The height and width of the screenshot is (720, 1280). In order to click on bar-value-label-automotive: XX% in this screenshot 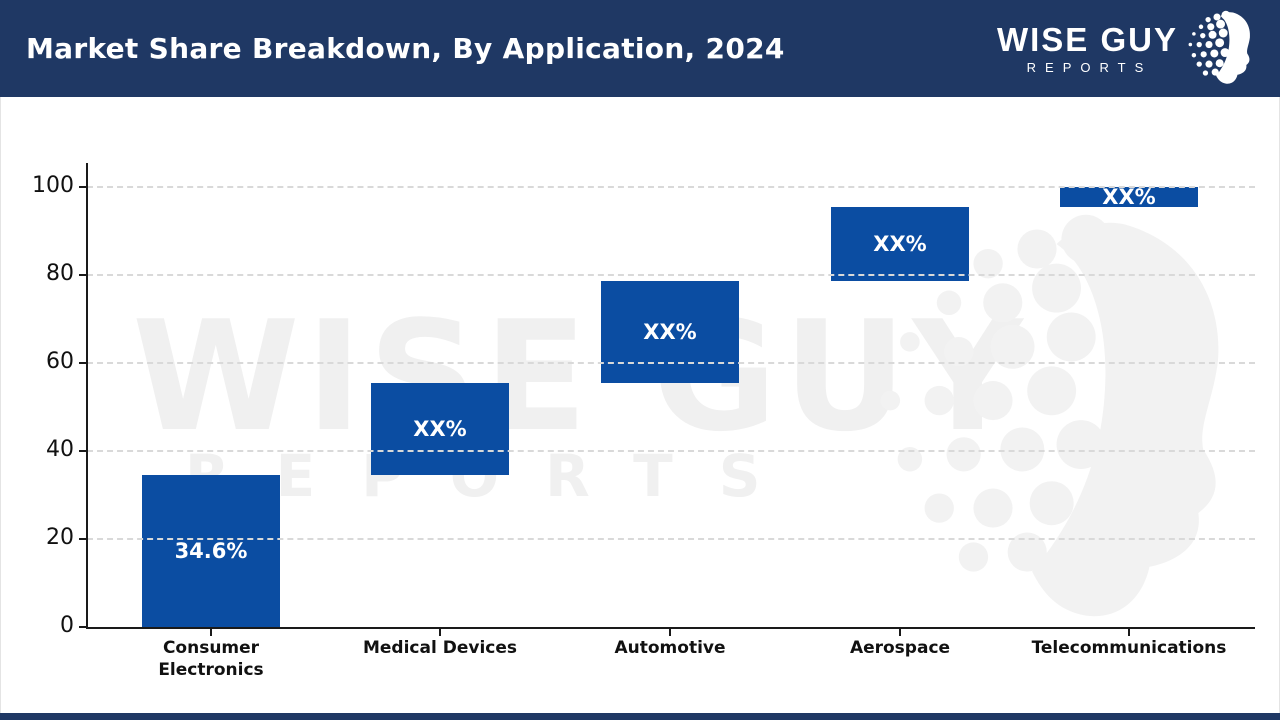, I will do `click(670, 331)`.